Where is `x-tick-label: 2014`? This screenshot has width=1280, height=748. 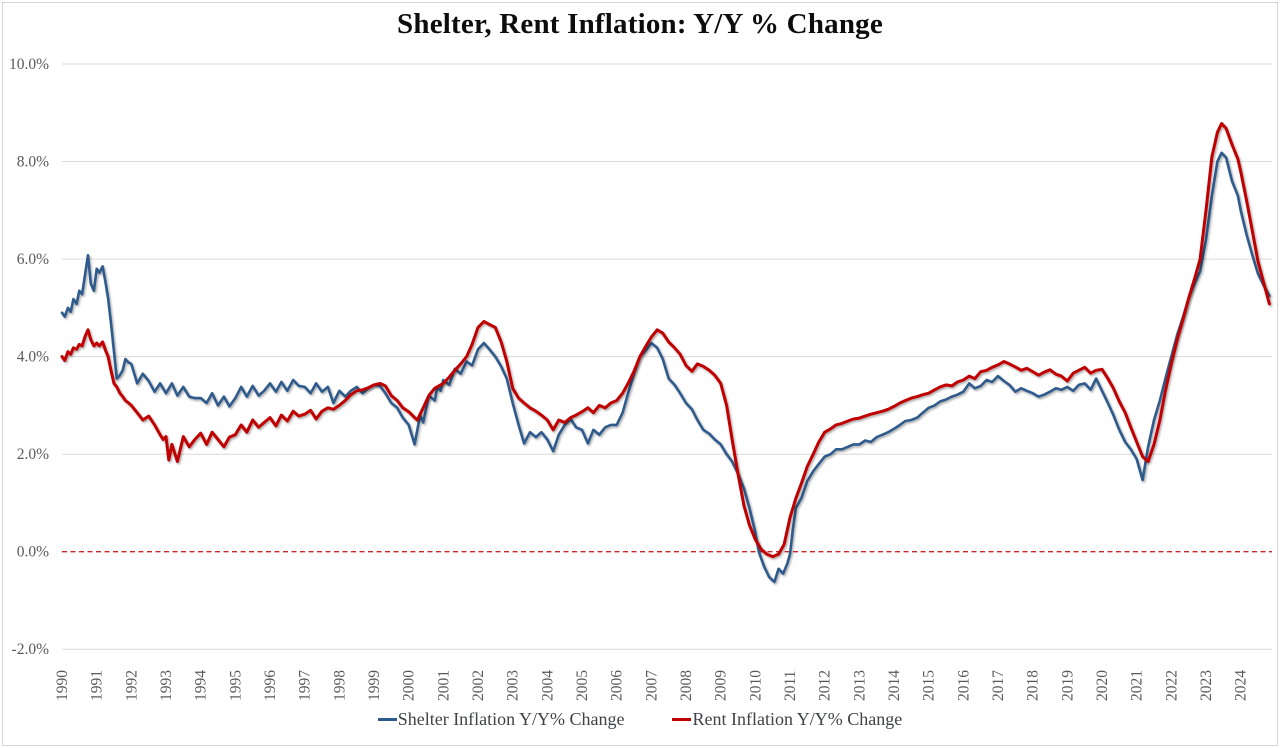 x-tick-label: 2014 is located at coordinates (894, 685).